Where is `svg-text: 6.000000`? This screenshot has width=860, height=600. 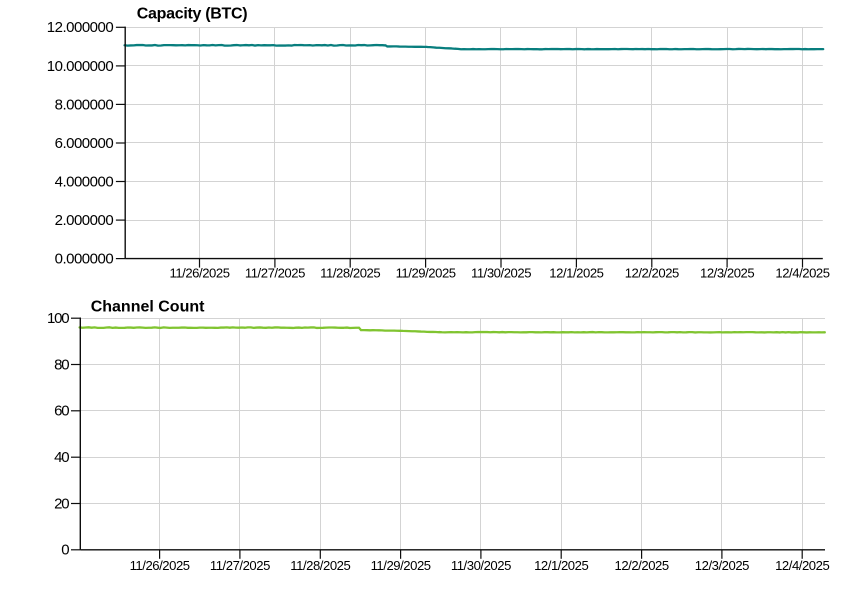
svg-text: 6.000000 is located at coordinates (84, 143).